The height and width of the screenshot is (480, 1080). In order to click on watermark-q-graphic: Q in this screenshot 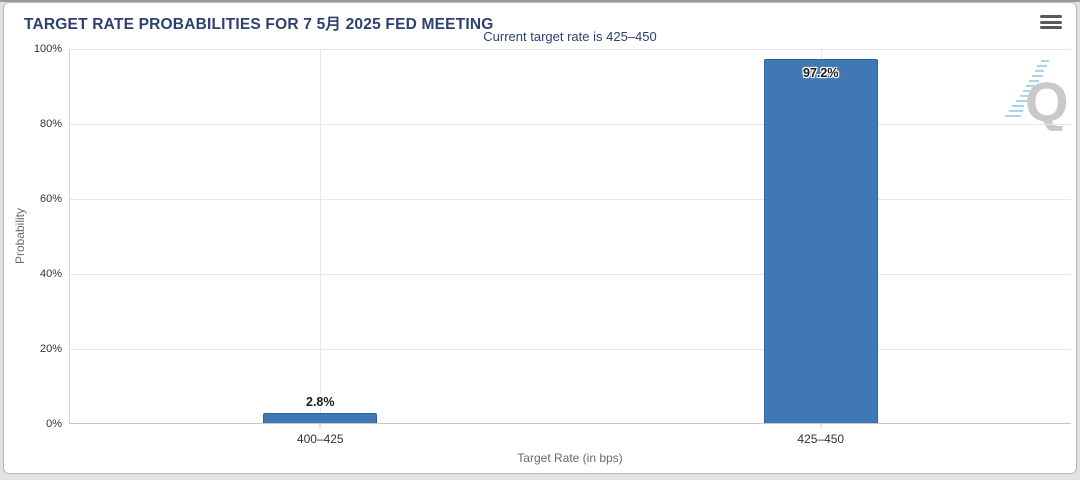, I will do `click(1037, 95)`.